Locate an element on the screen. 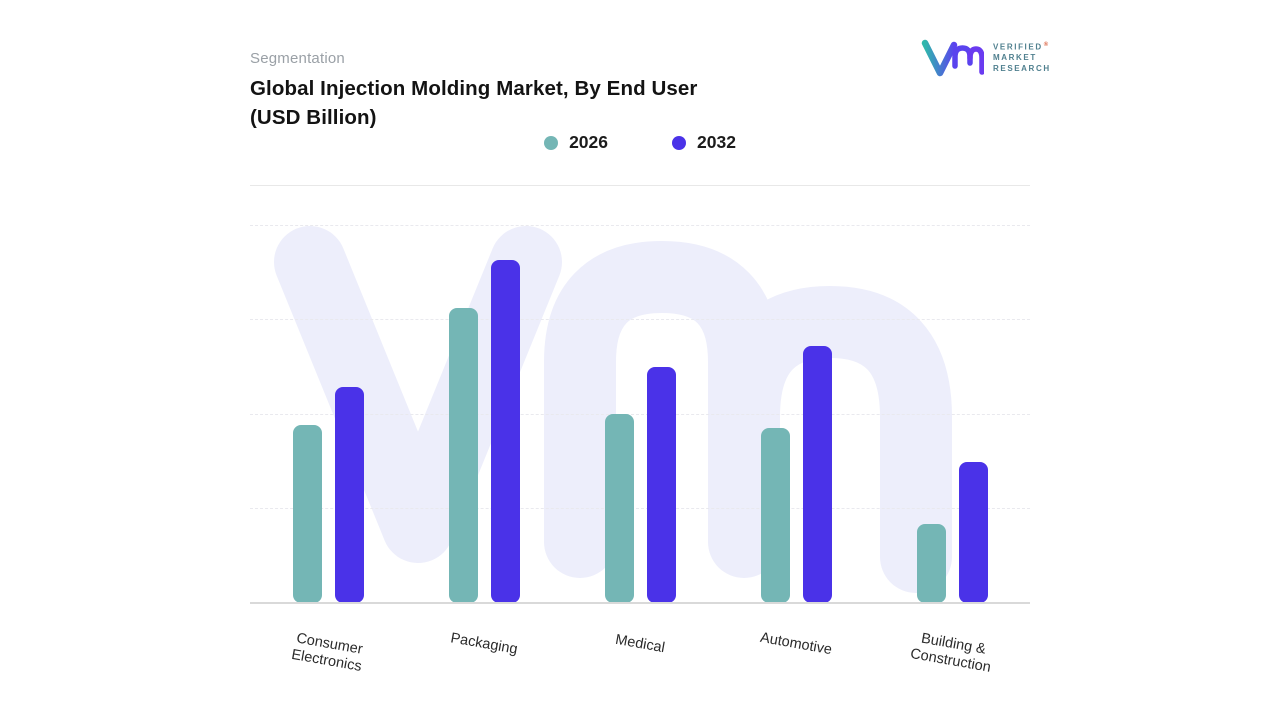 This screenshot has width=1280, height=720. logo-line-verified: VERIFIED is located at coordinates (1018, 47).